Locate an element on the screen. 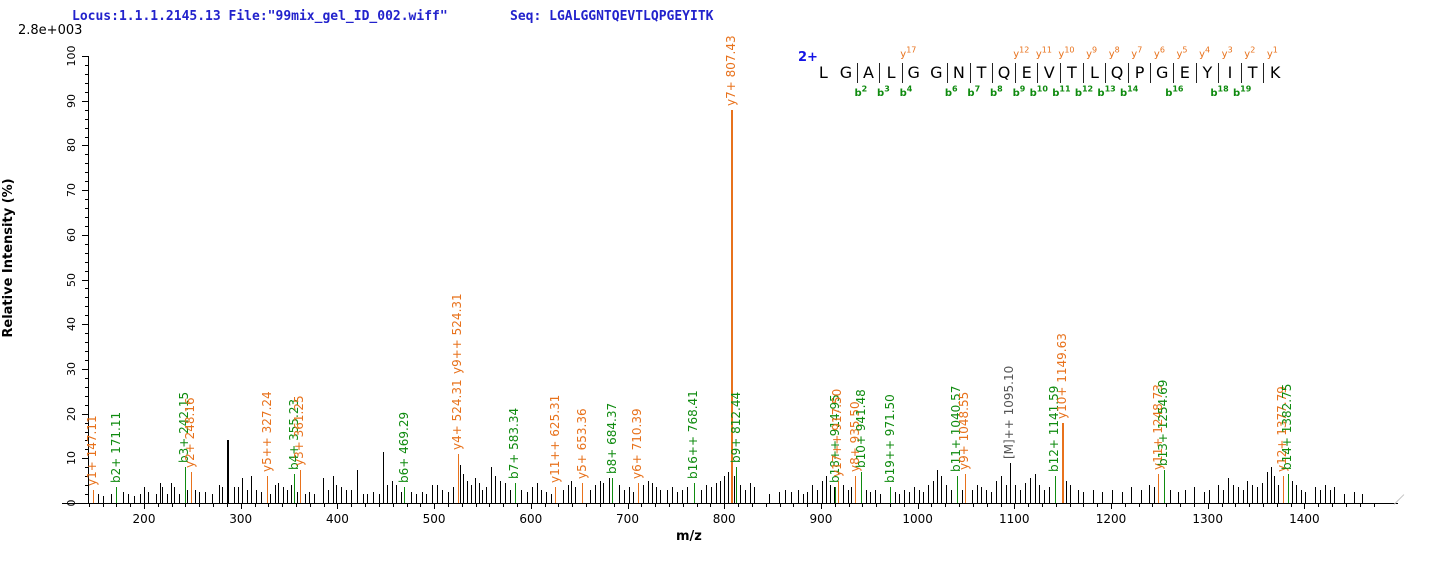 The height and width of the screenshot is (562, 1436). peak-label: y1+ 147.11 is located at coordinates (92, 450).